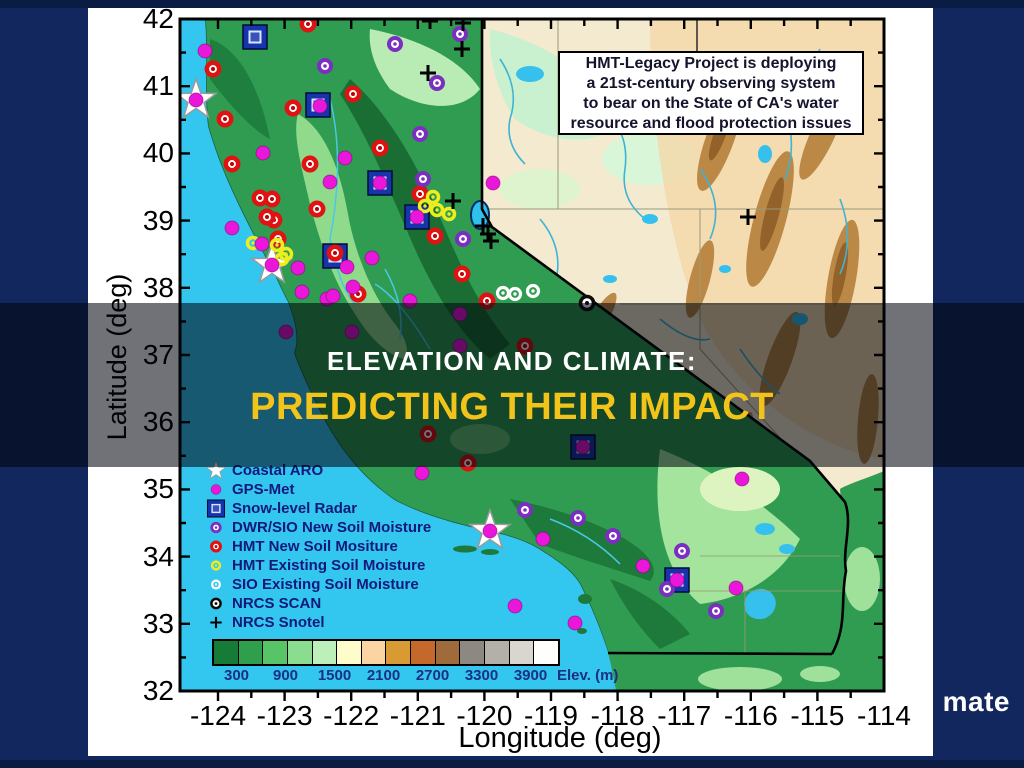 The image size is (1024, 768). Describe the element at coordinates (884, 715) in the screenshot. I see `x-tick-label: -114` at that location.